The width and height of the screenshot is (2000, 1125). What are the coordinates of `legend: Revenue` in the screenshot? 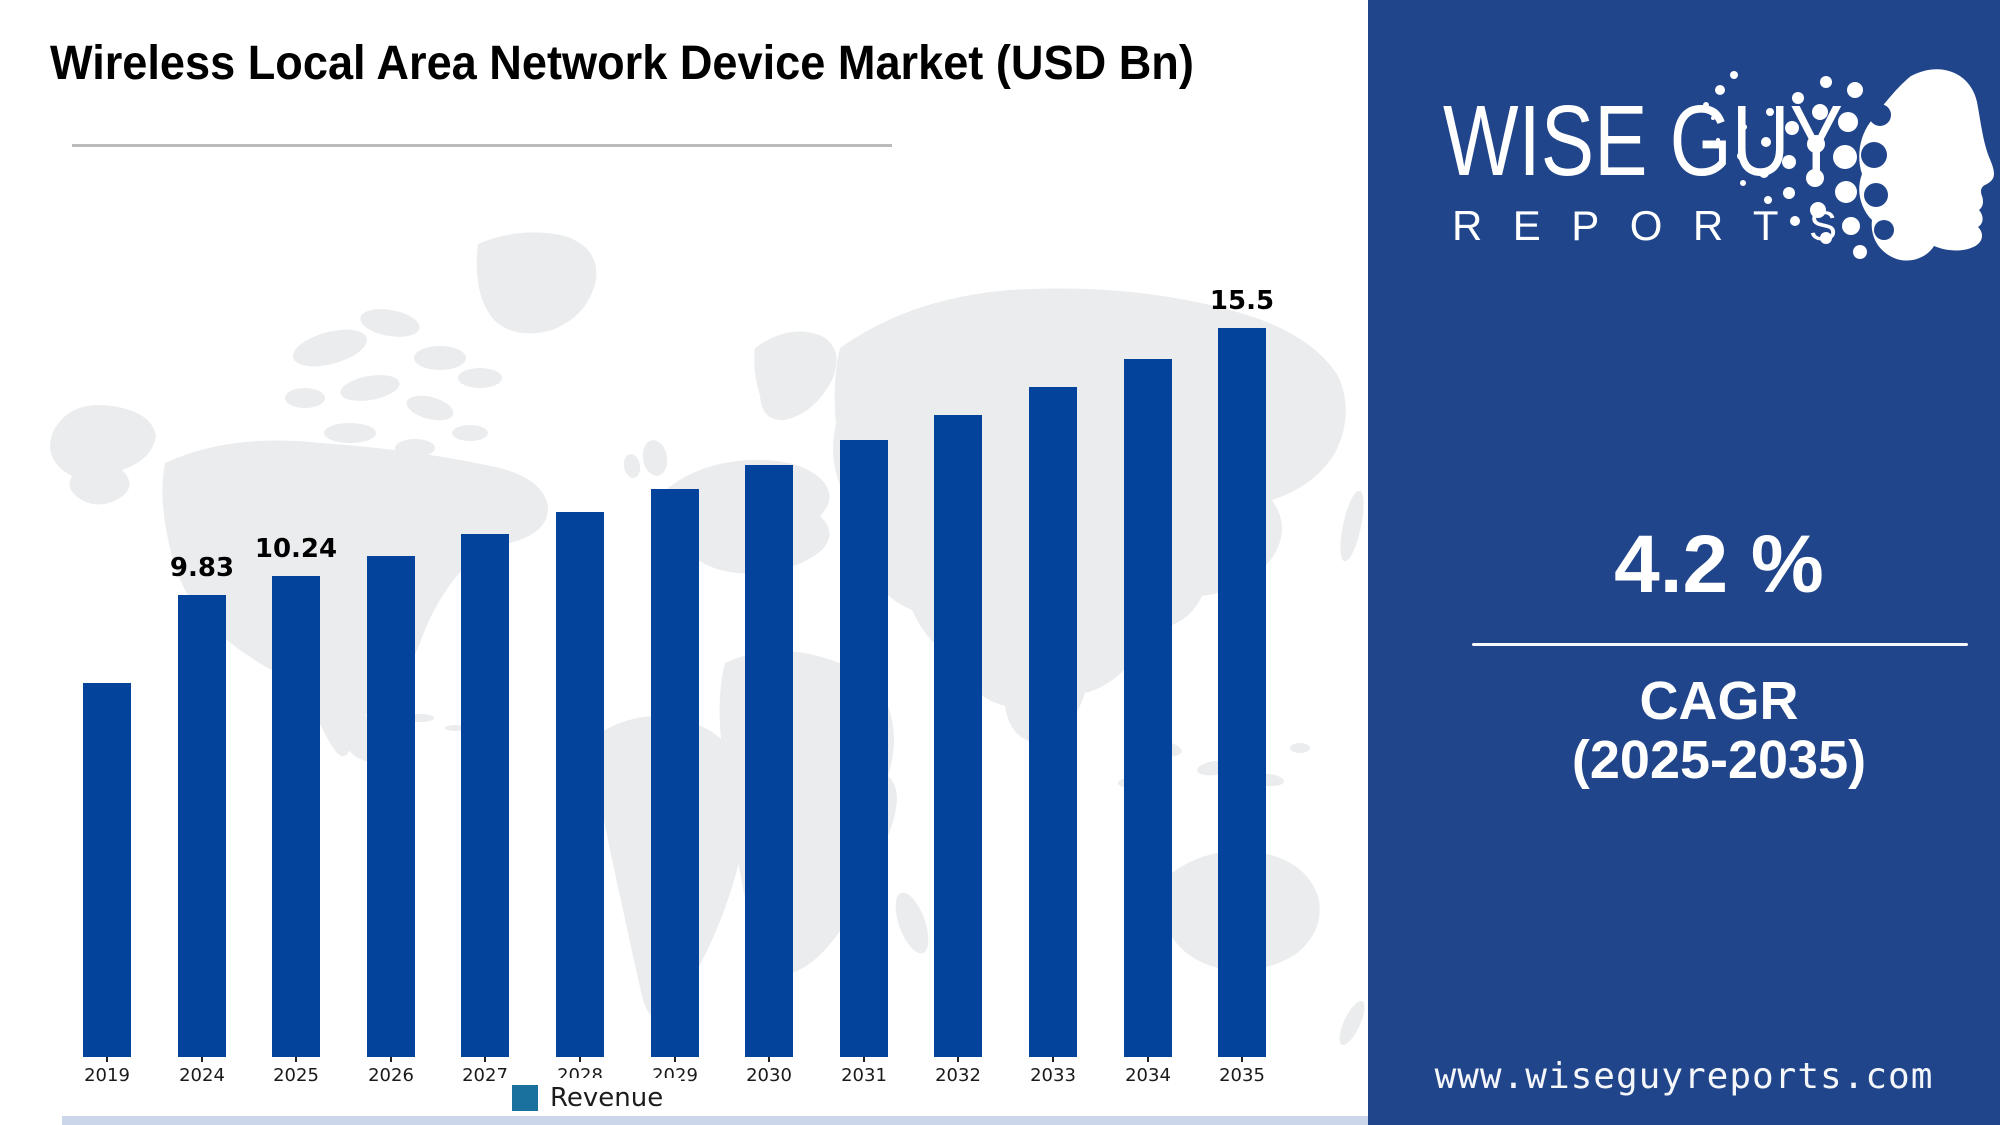 It's located at (590, 1098).